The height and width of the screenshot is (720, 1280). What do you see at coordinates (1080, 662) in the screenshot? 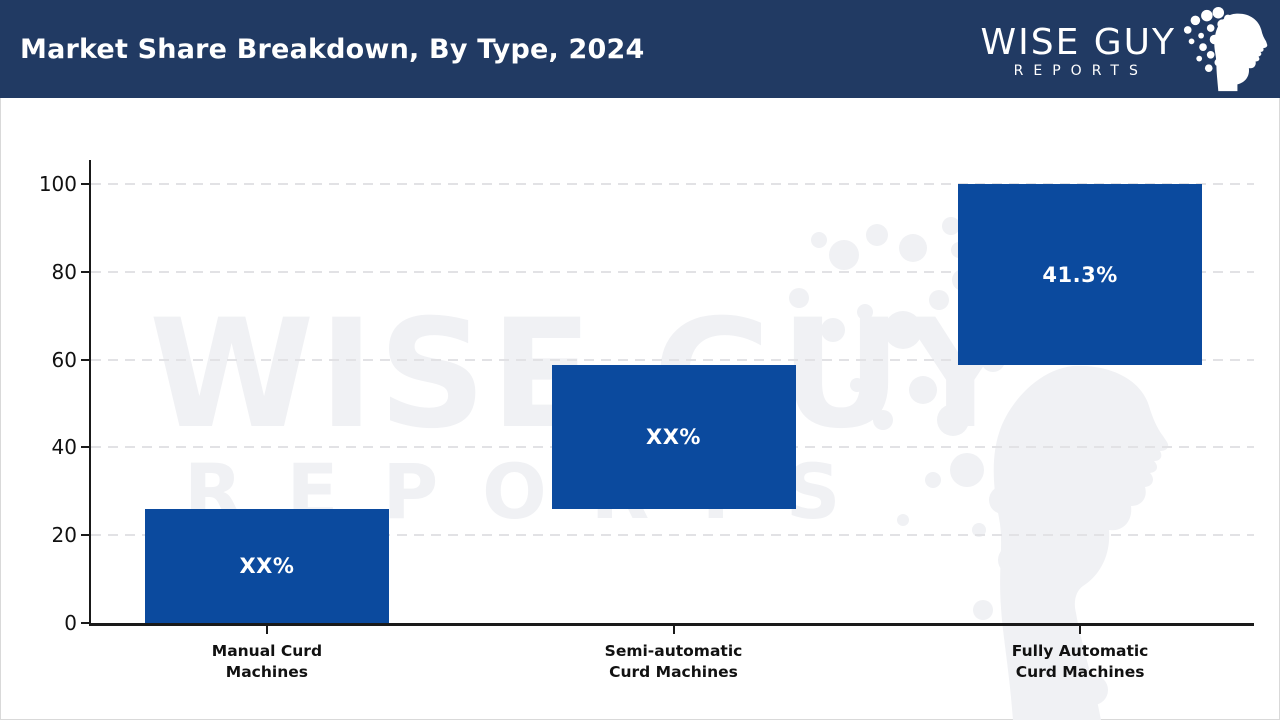
I see `category-label: Fully Automatic Curd Machines` at bounding box center [1080, 662].